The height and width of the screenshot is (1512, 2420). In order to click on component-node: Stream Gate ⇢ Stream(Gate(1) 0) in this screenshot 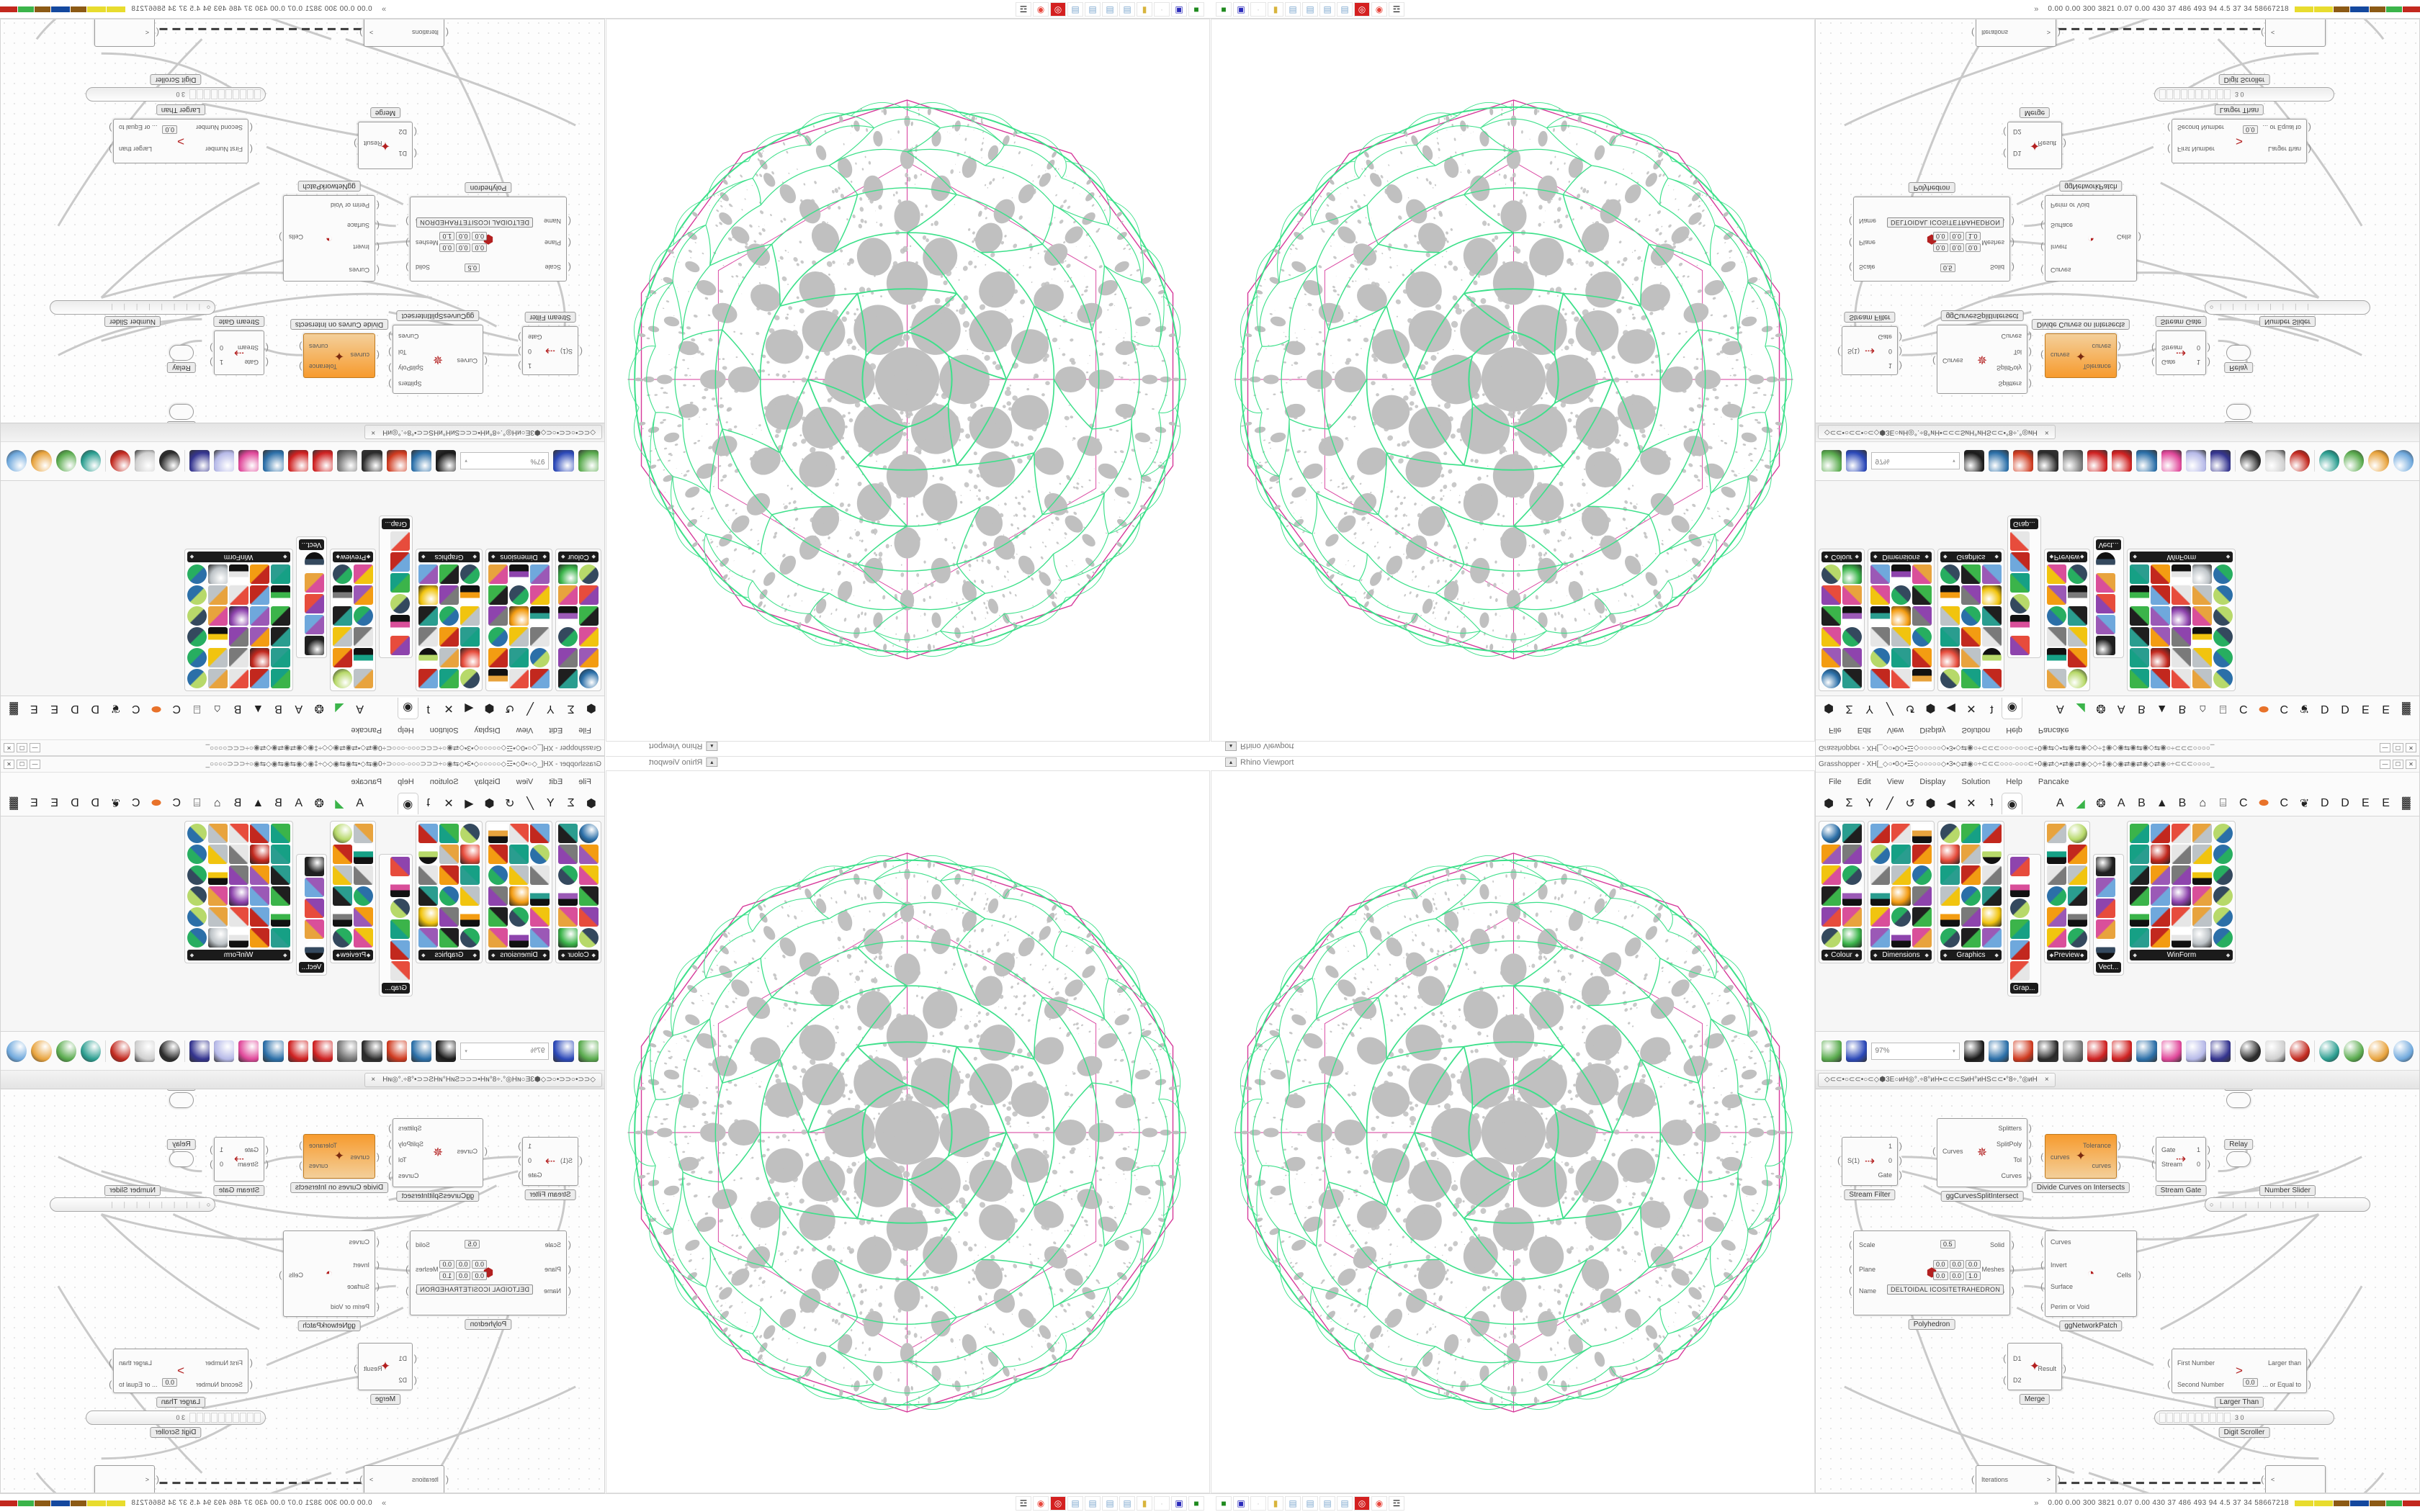, I will do `click(2180, 345)`.